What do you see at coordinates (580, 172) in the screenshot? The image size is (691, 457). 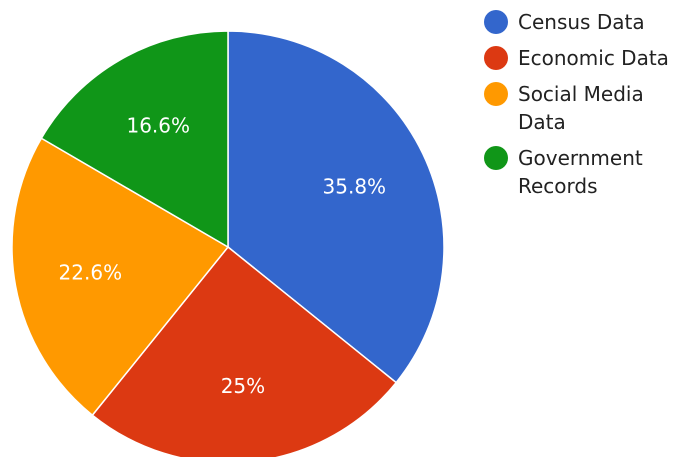 I see `legend-label-government-records: Government Records` at bounding box center [580, 172].